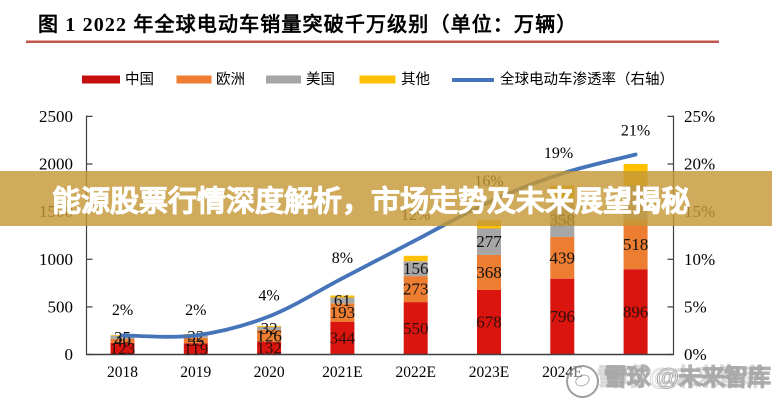 The image size is (772, 400). I want to click on svg-text: 61, so click(342, 300).